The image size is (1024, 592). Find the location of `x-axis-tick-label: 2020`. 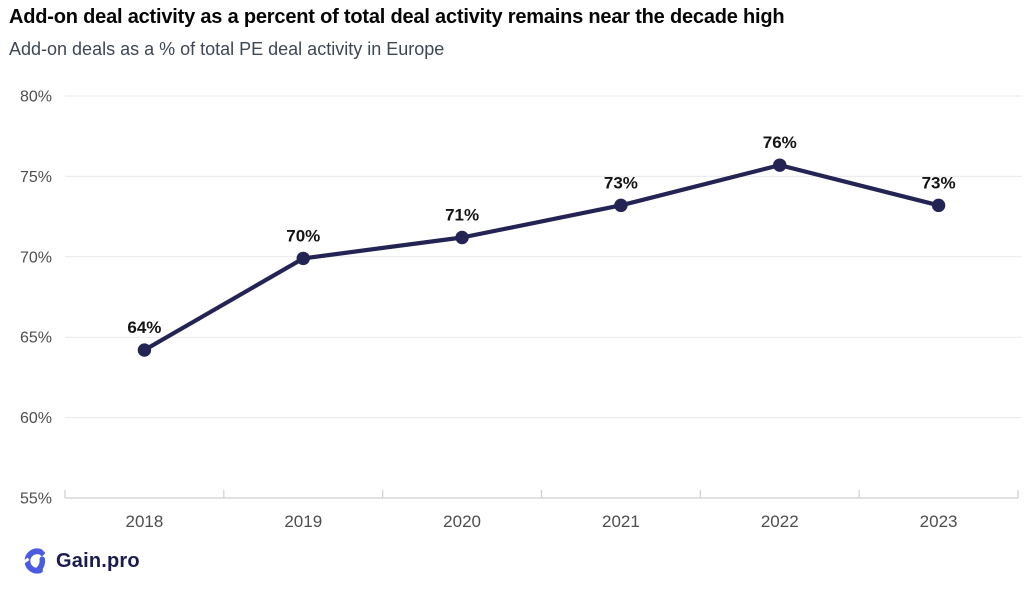

x-axis-tick-label: 2020 is located at coordinates (462, 521).